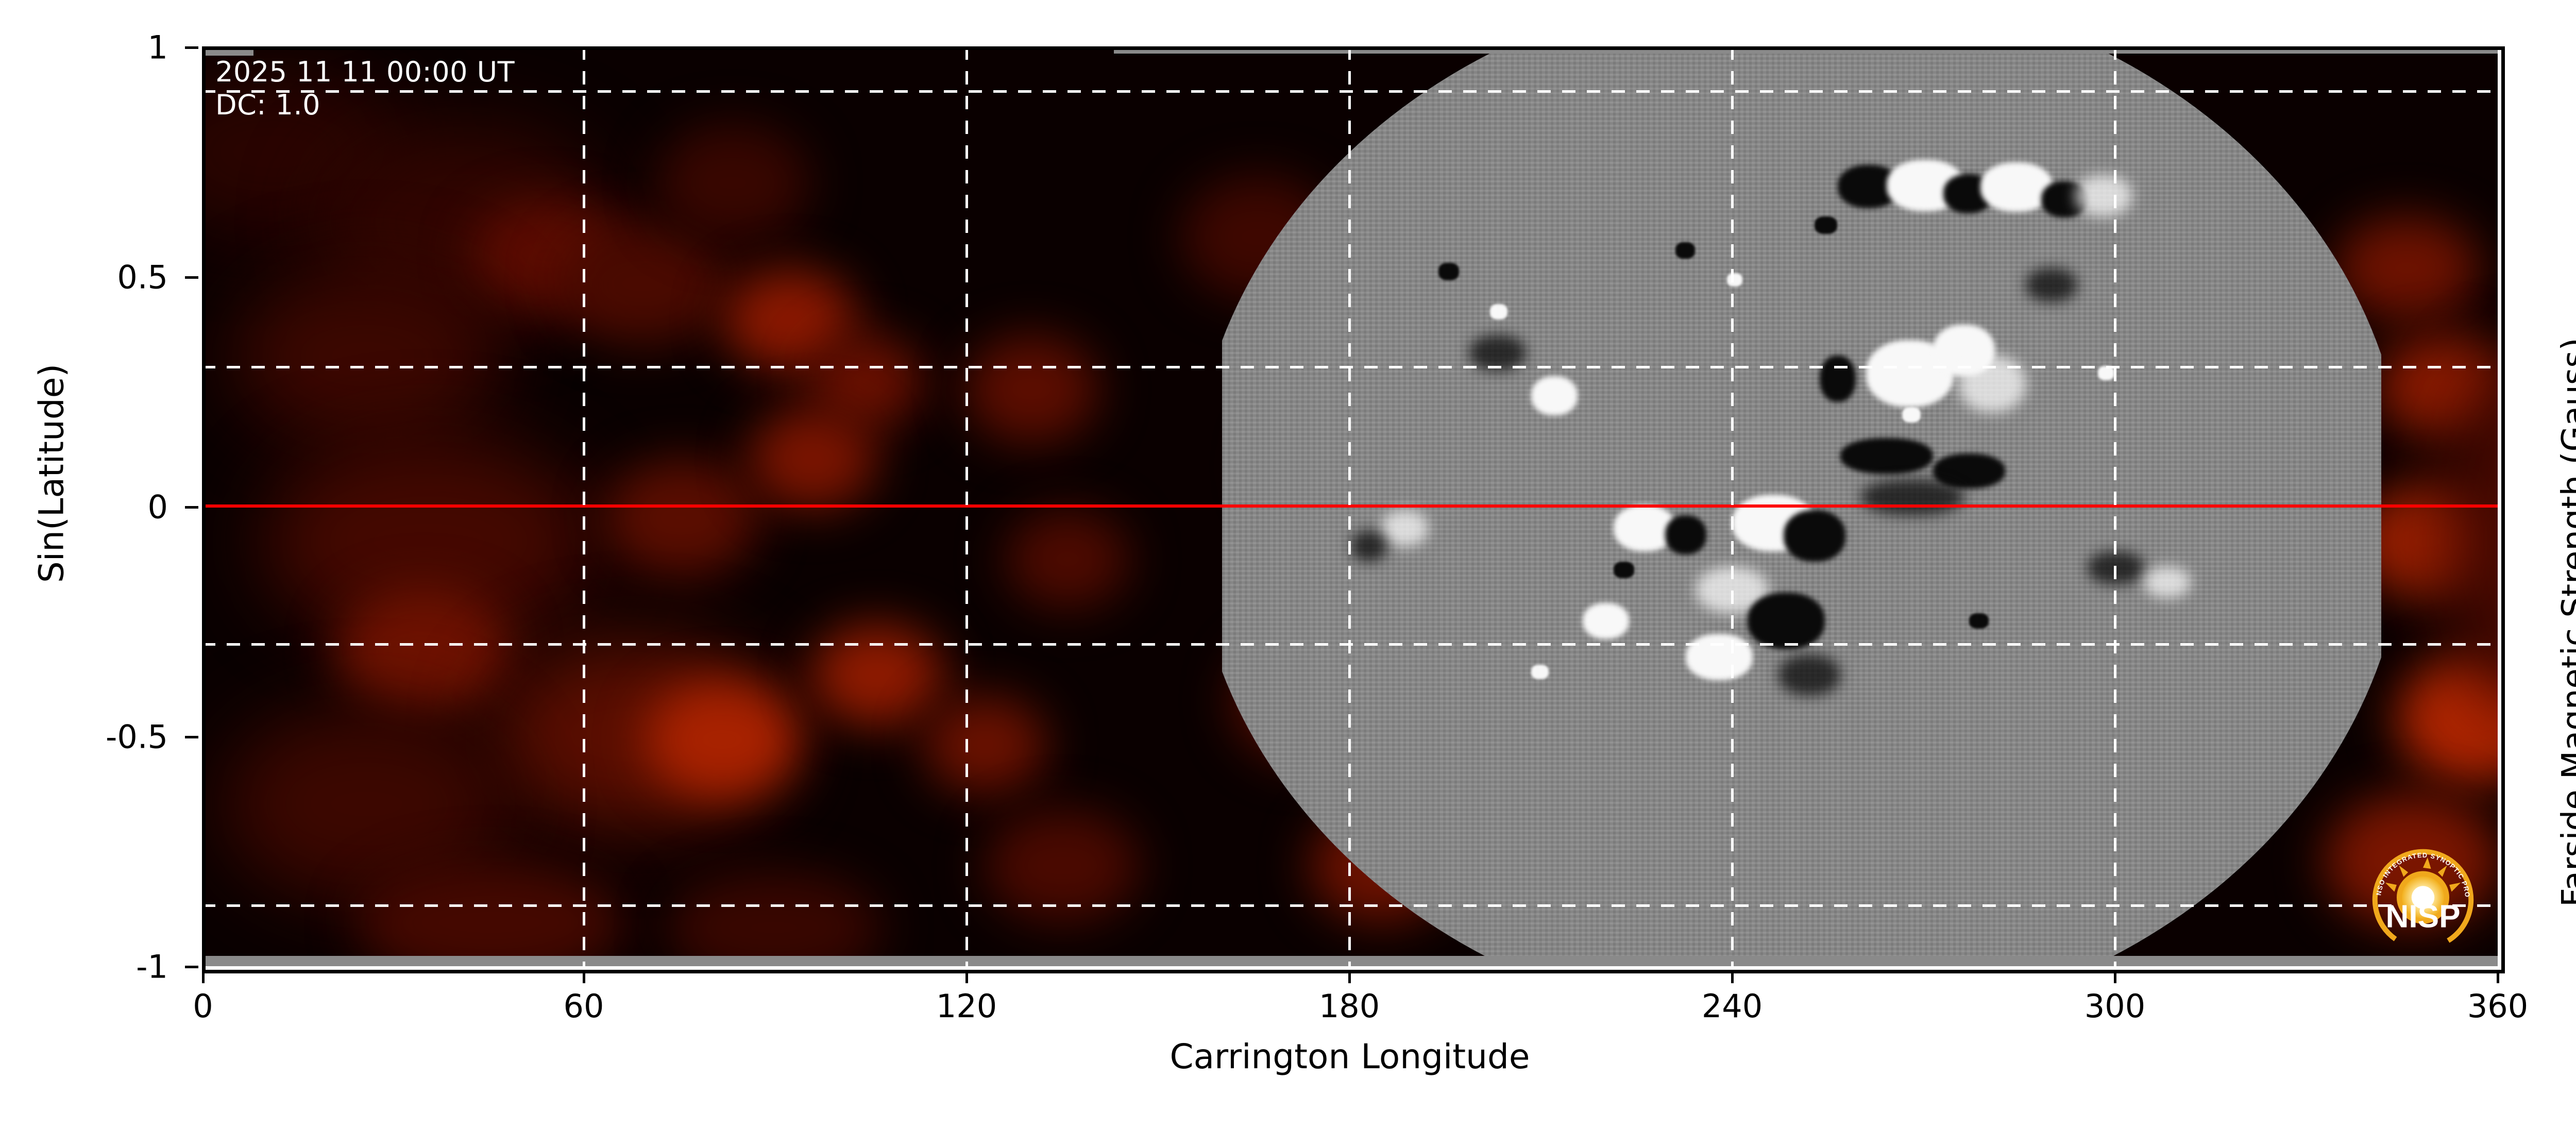 The height and width of the screenshot is (1128, 2576). What do you see at coordinates (583, 1006) in the screenshot?
I see `xticklabel-60: 60` at bounding box center [583, 1006].